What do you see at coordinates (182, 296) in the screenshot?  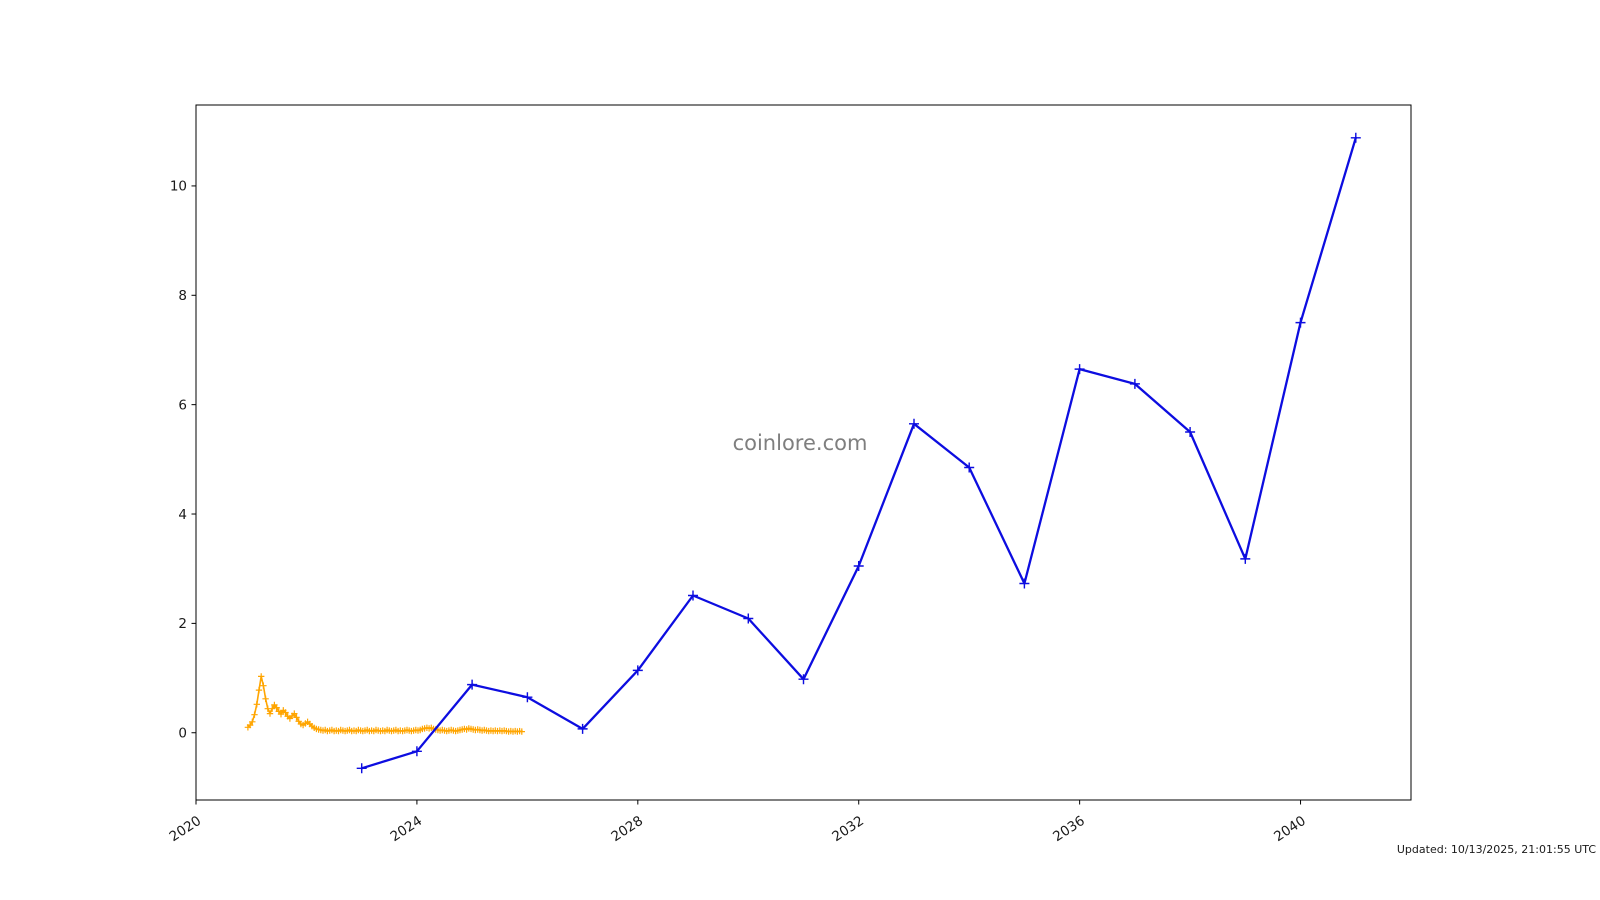 I see `y-tick-label: 8` at bounding box center [182, 296].